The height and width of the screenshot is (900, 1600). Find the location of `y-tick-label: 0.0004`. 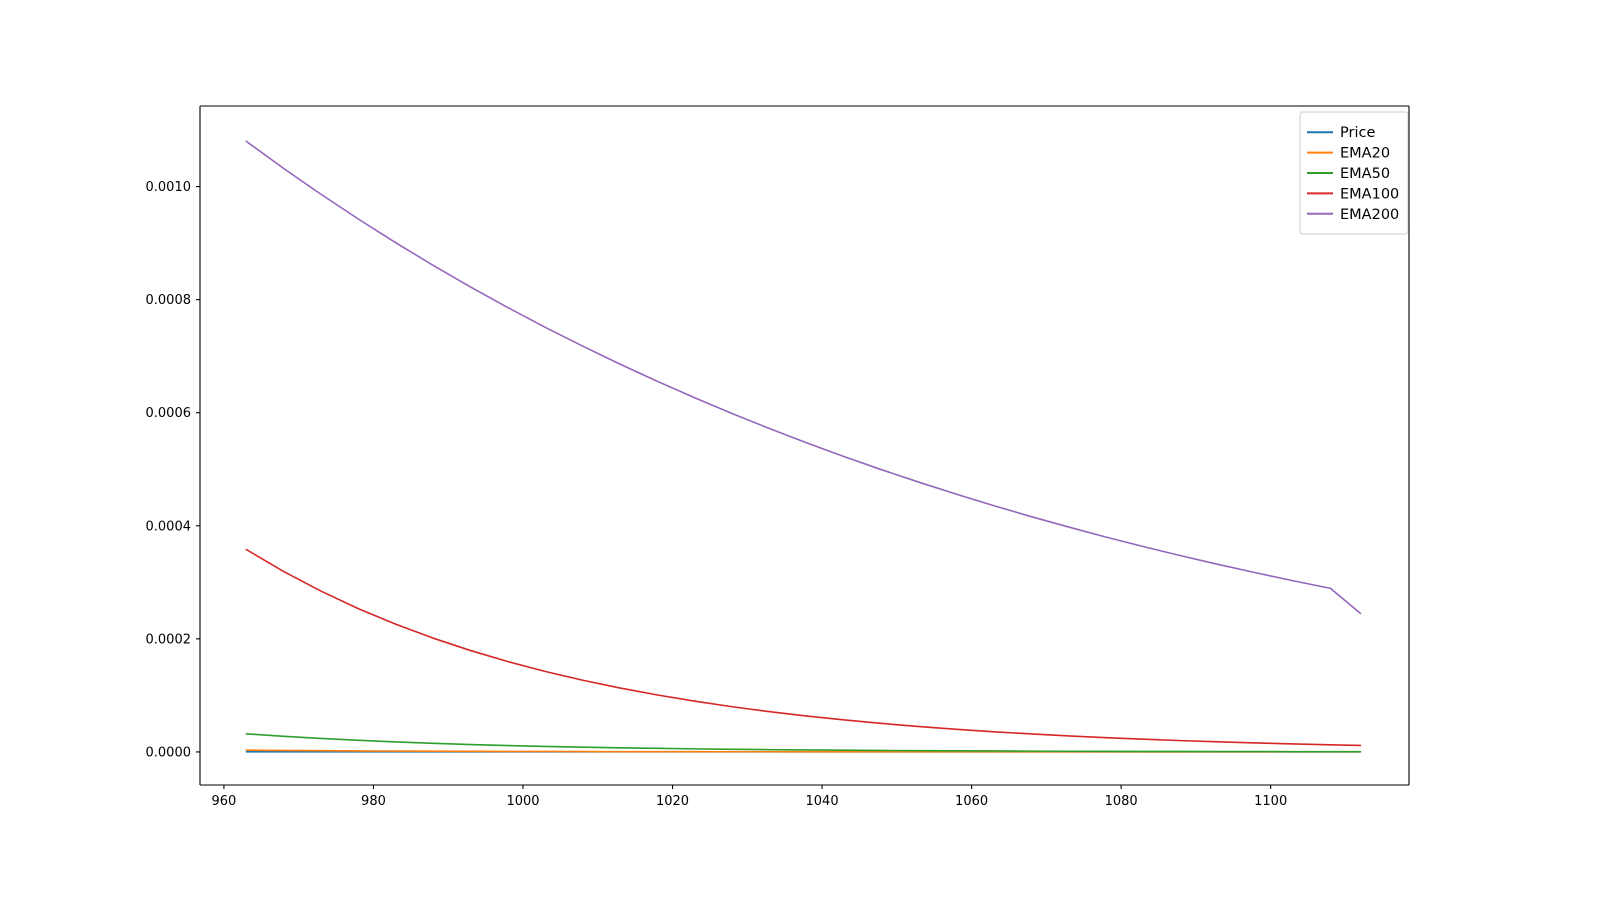

y-tick-label: 0.0004 is located at coordinates (169, 526).